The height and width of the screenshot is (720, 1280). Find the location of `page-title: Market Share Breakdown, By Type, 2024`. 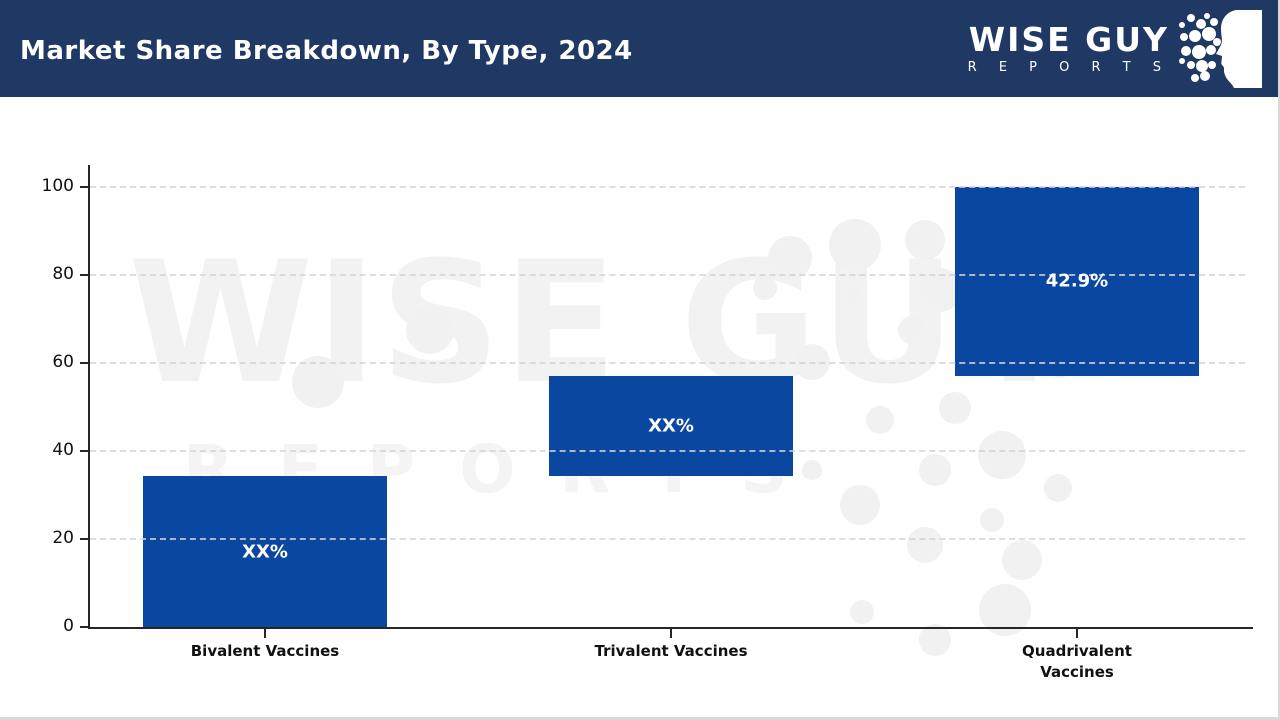

page-title: Market Share Breakdown, By Type, 2024 is located at coordinates (326, 51).